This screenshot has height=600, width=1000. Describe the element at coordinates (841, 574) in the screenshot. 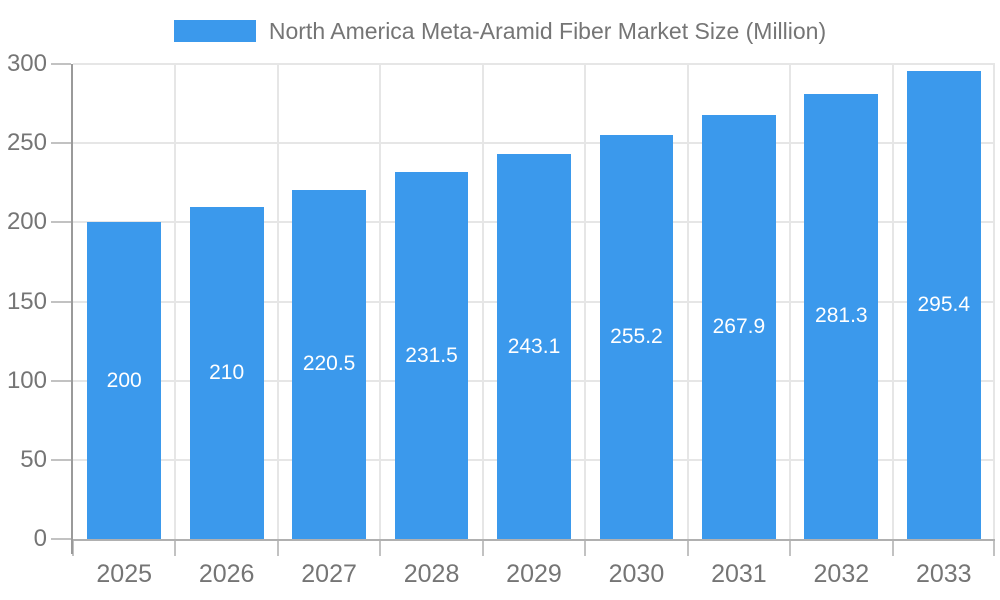

I see `x-axis-label: 2032` at that location.